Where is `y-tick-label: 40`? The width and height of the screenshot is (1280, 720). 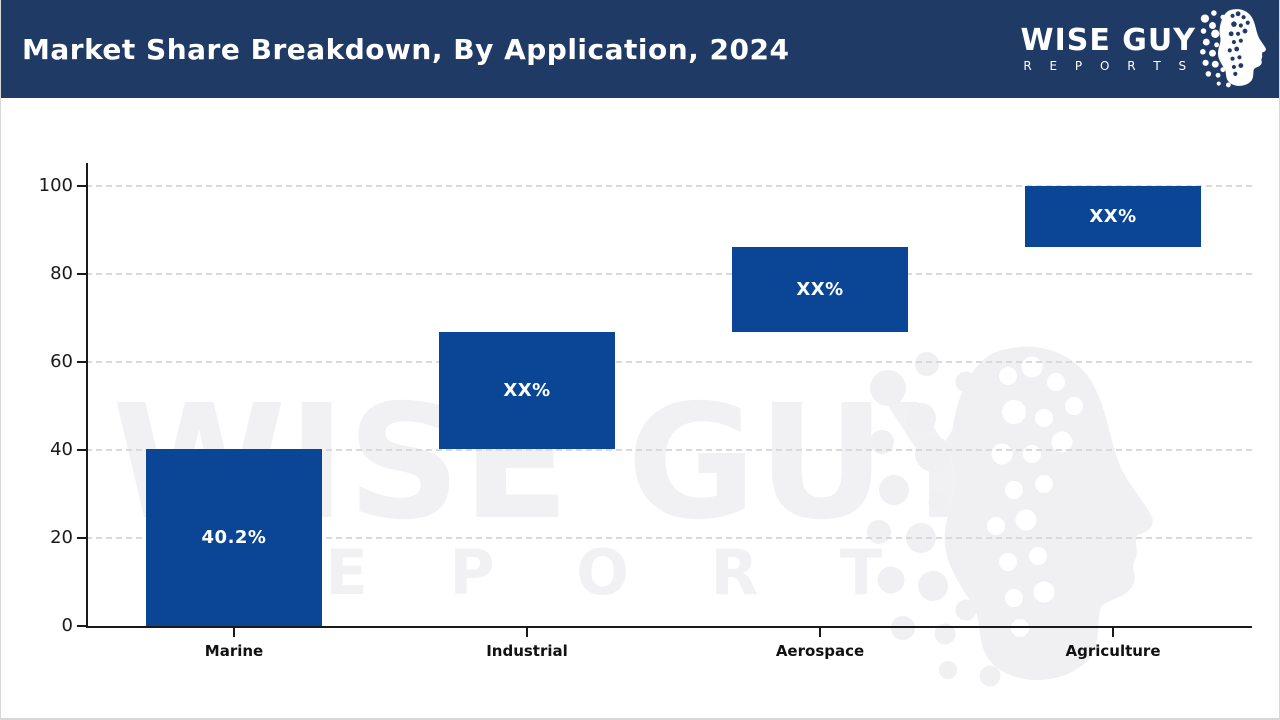
y-tick-label: 40 is located at coordinates (61, 449).